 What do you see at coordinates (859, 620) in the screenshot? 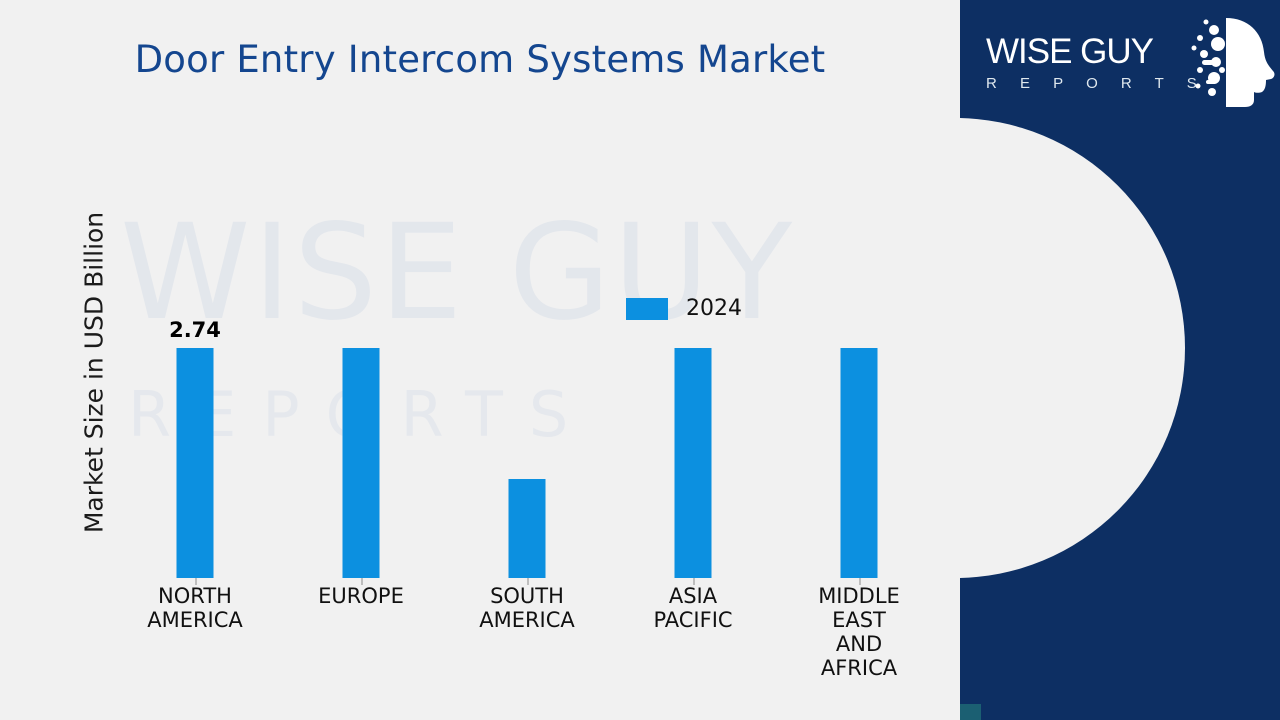
I see `category-line: EAST` at bounding box center [859, 620].